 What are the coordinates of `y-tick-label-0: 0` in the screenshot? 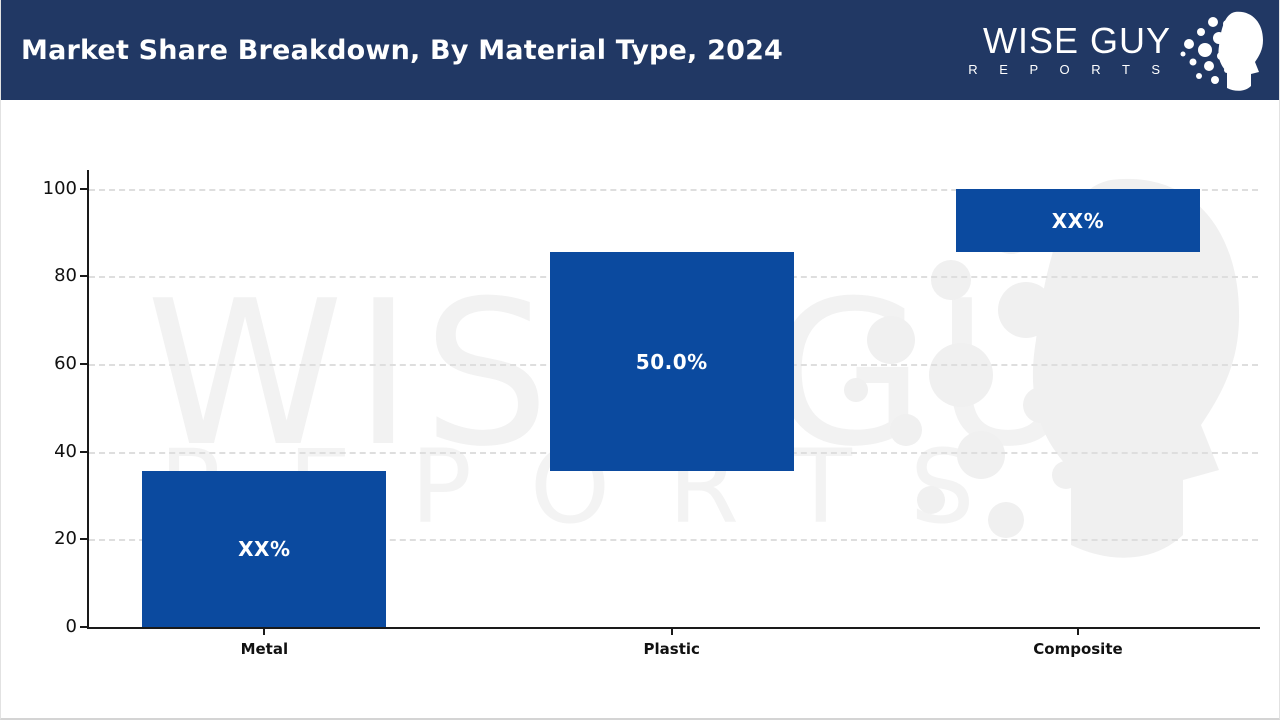 It's located at (71, 626).